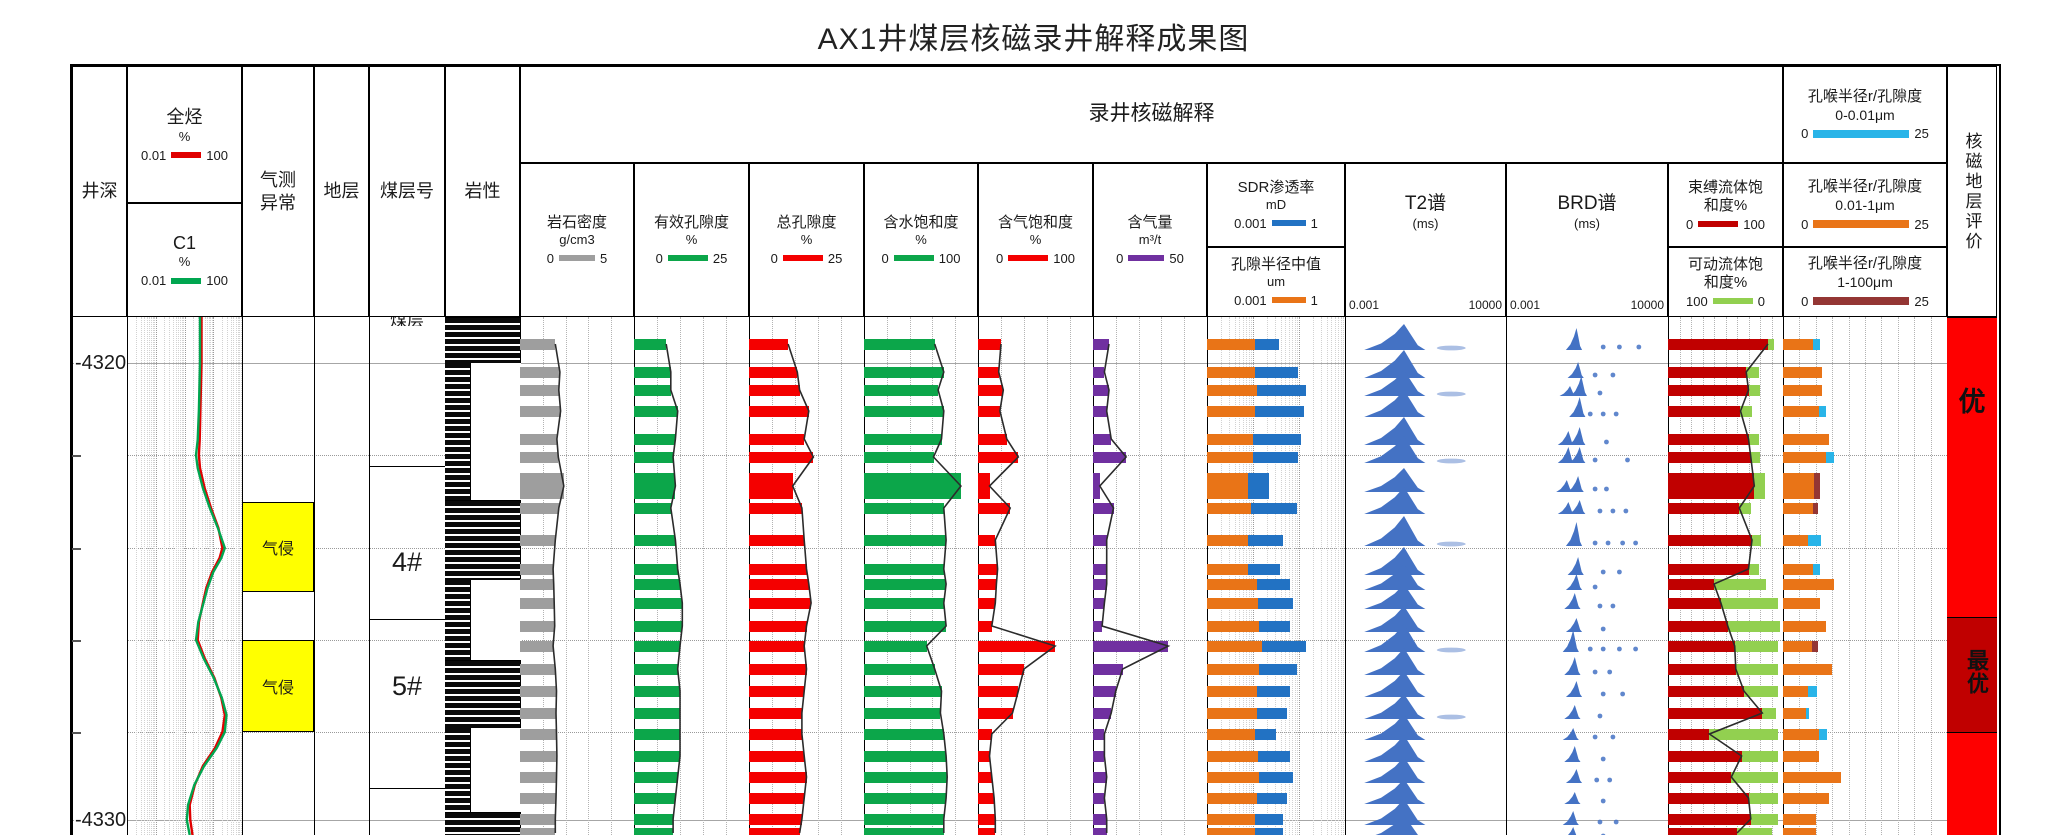 Image resolution: width=2067 pixels, height=835 pixels. I want to click on t2-spectrum-plot, so click(1415, 579).